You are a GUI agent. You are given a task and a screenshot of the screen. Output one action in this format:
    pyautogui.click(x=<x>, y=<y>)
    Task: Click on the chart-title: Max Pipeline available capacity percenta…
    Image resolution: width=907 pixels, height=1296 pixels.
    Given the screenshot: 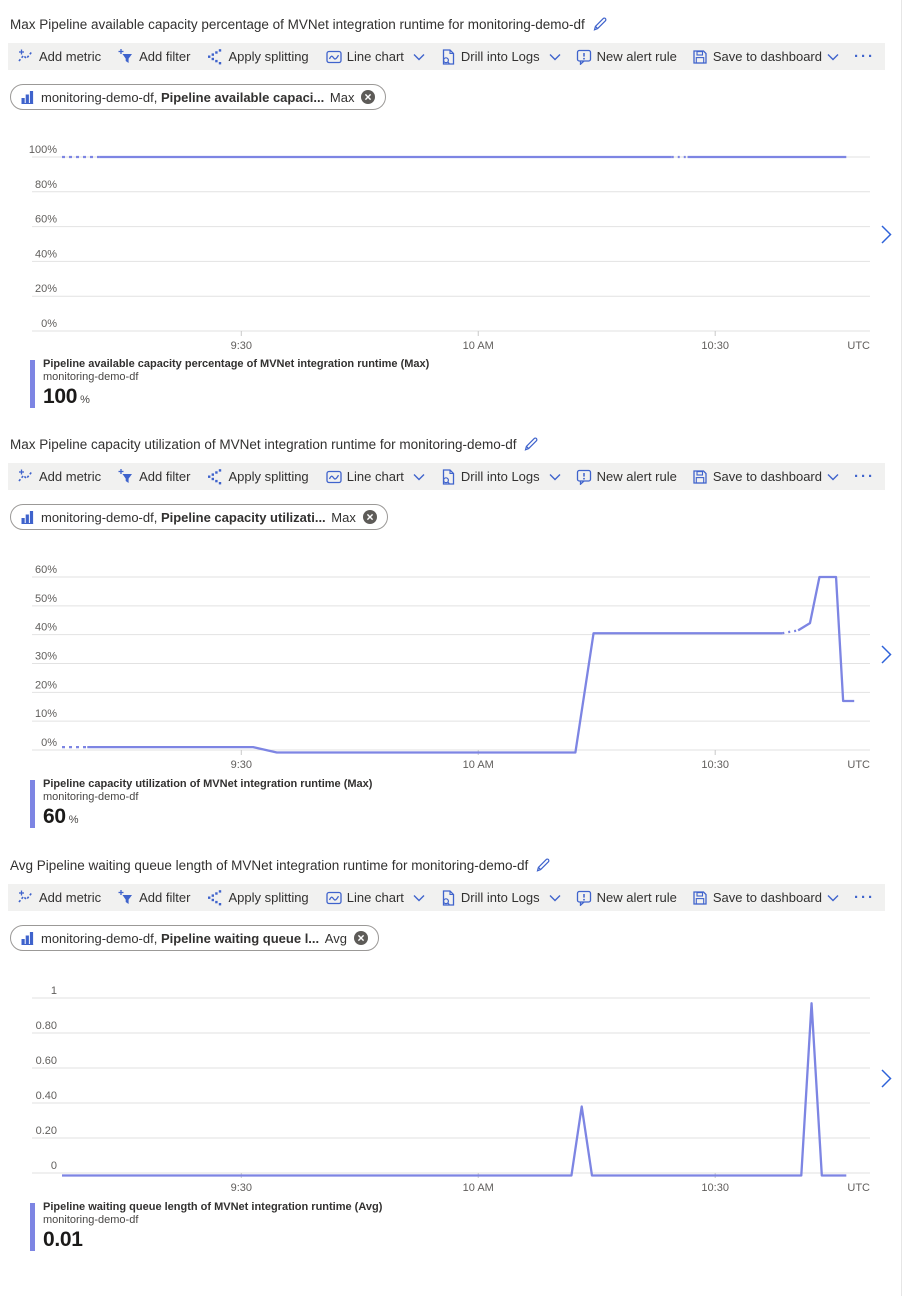 What is the action you would take?
    pyautogui.click(x=297, y=24)
    